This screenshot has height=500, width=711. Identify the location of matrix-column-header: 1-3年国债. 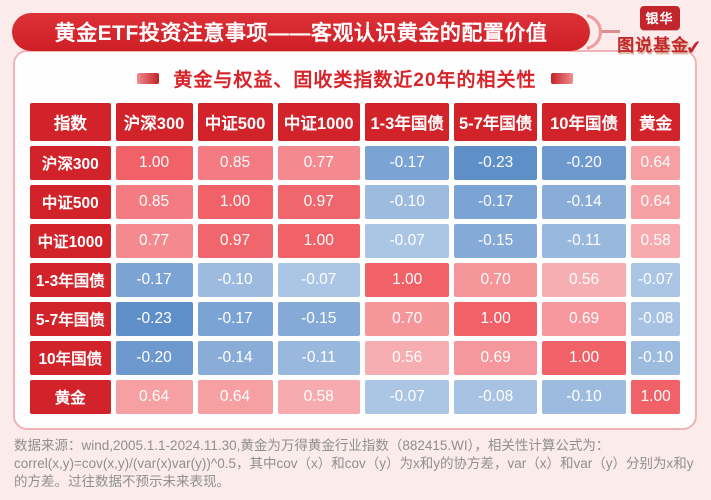
(407, 122).